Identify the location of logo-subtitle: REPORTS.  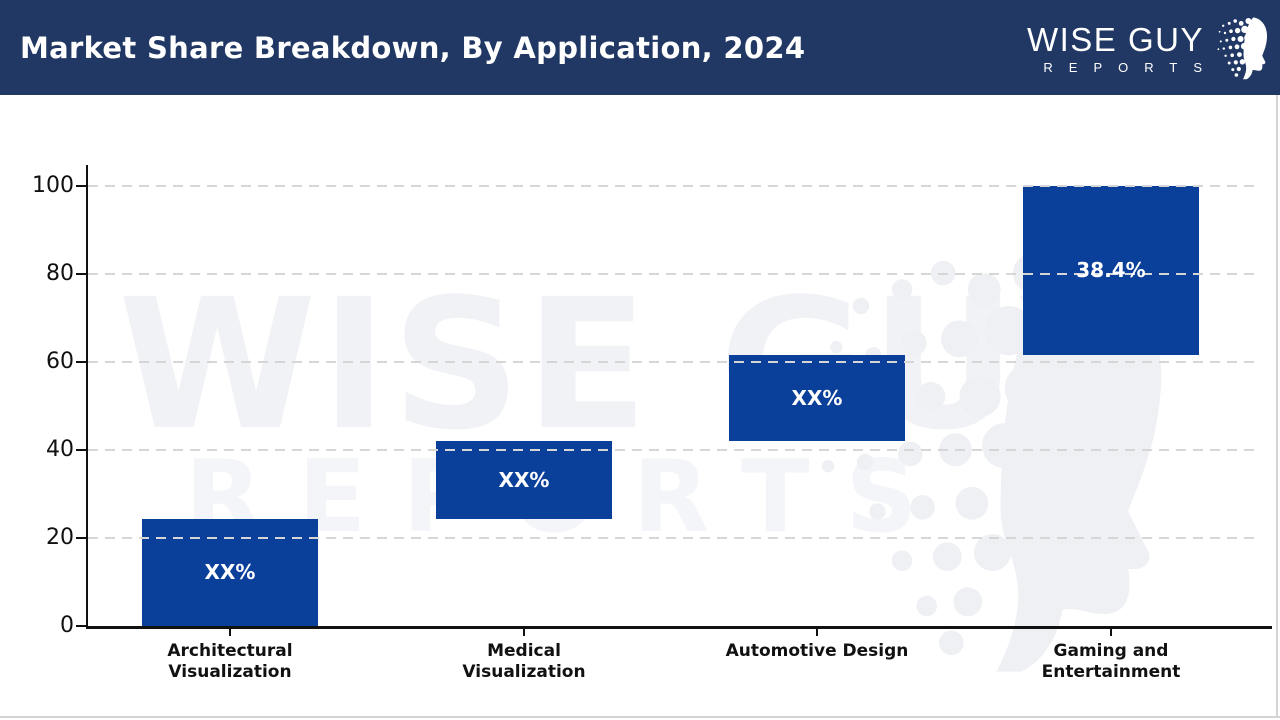
(1130, 67).